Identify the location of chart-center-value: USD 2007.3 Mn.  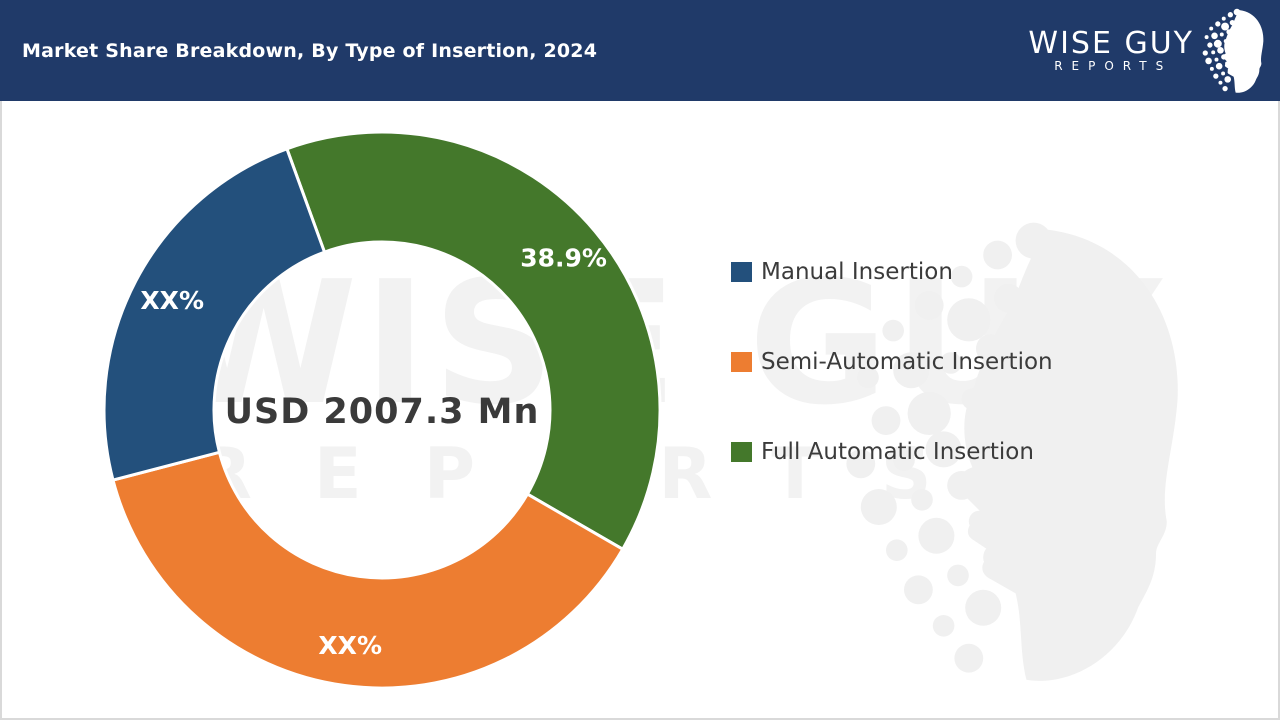
(382, 412).